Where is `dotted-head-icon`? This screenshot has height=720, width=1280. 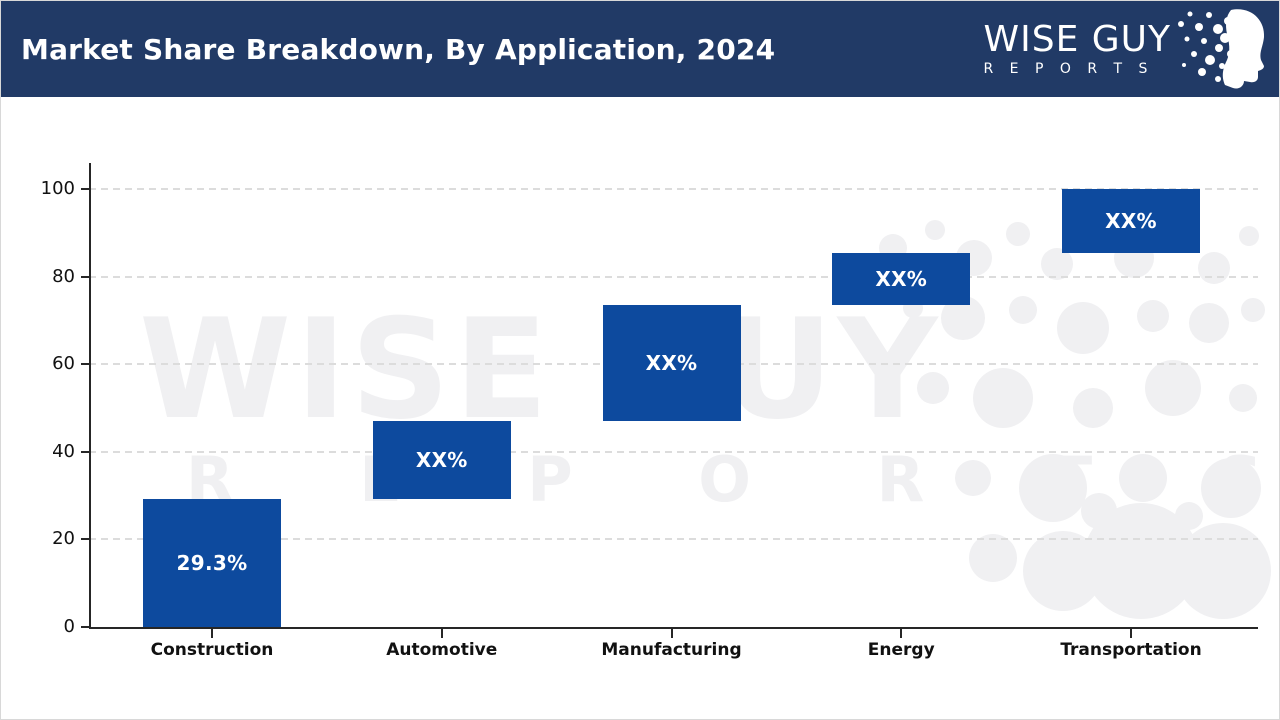 dotted-head-icon is located at coordinates (1221, 49).